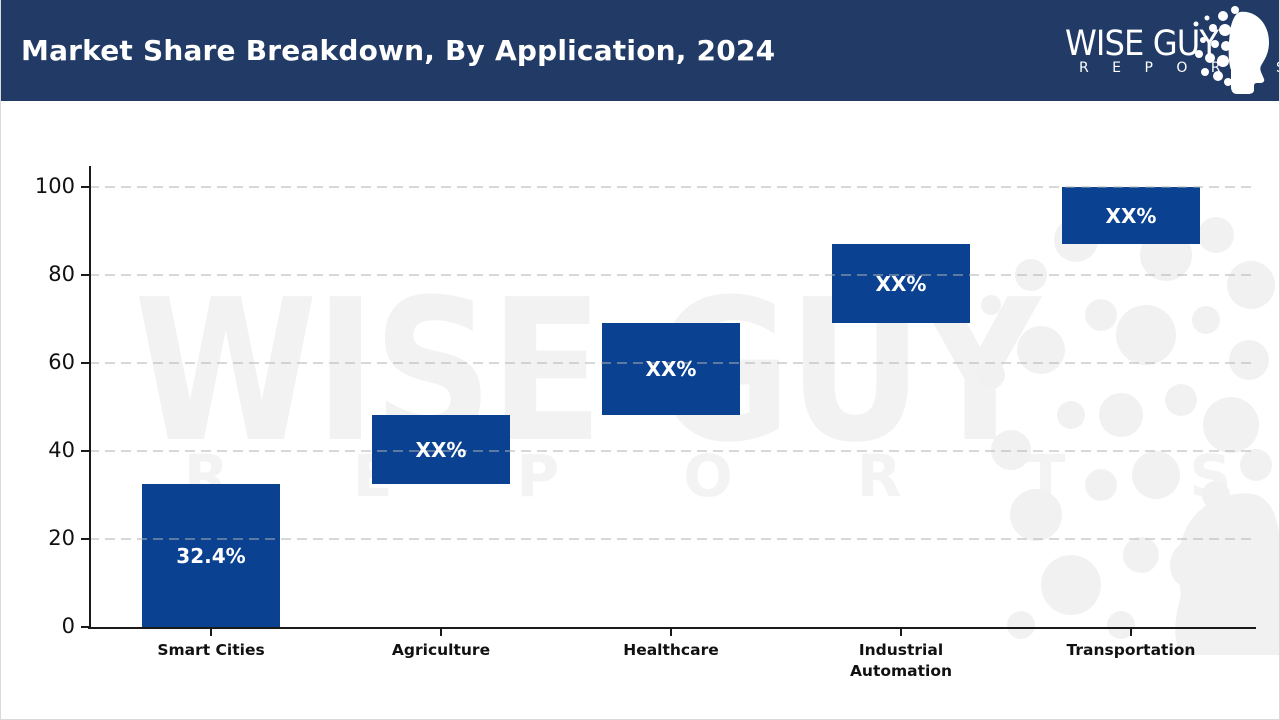 The image size is (1280, 720). What do you see at coordinates (441, 650) in the screenshot?
I see `x-tick-label: Agriculture` at bounding box center [441, 650].